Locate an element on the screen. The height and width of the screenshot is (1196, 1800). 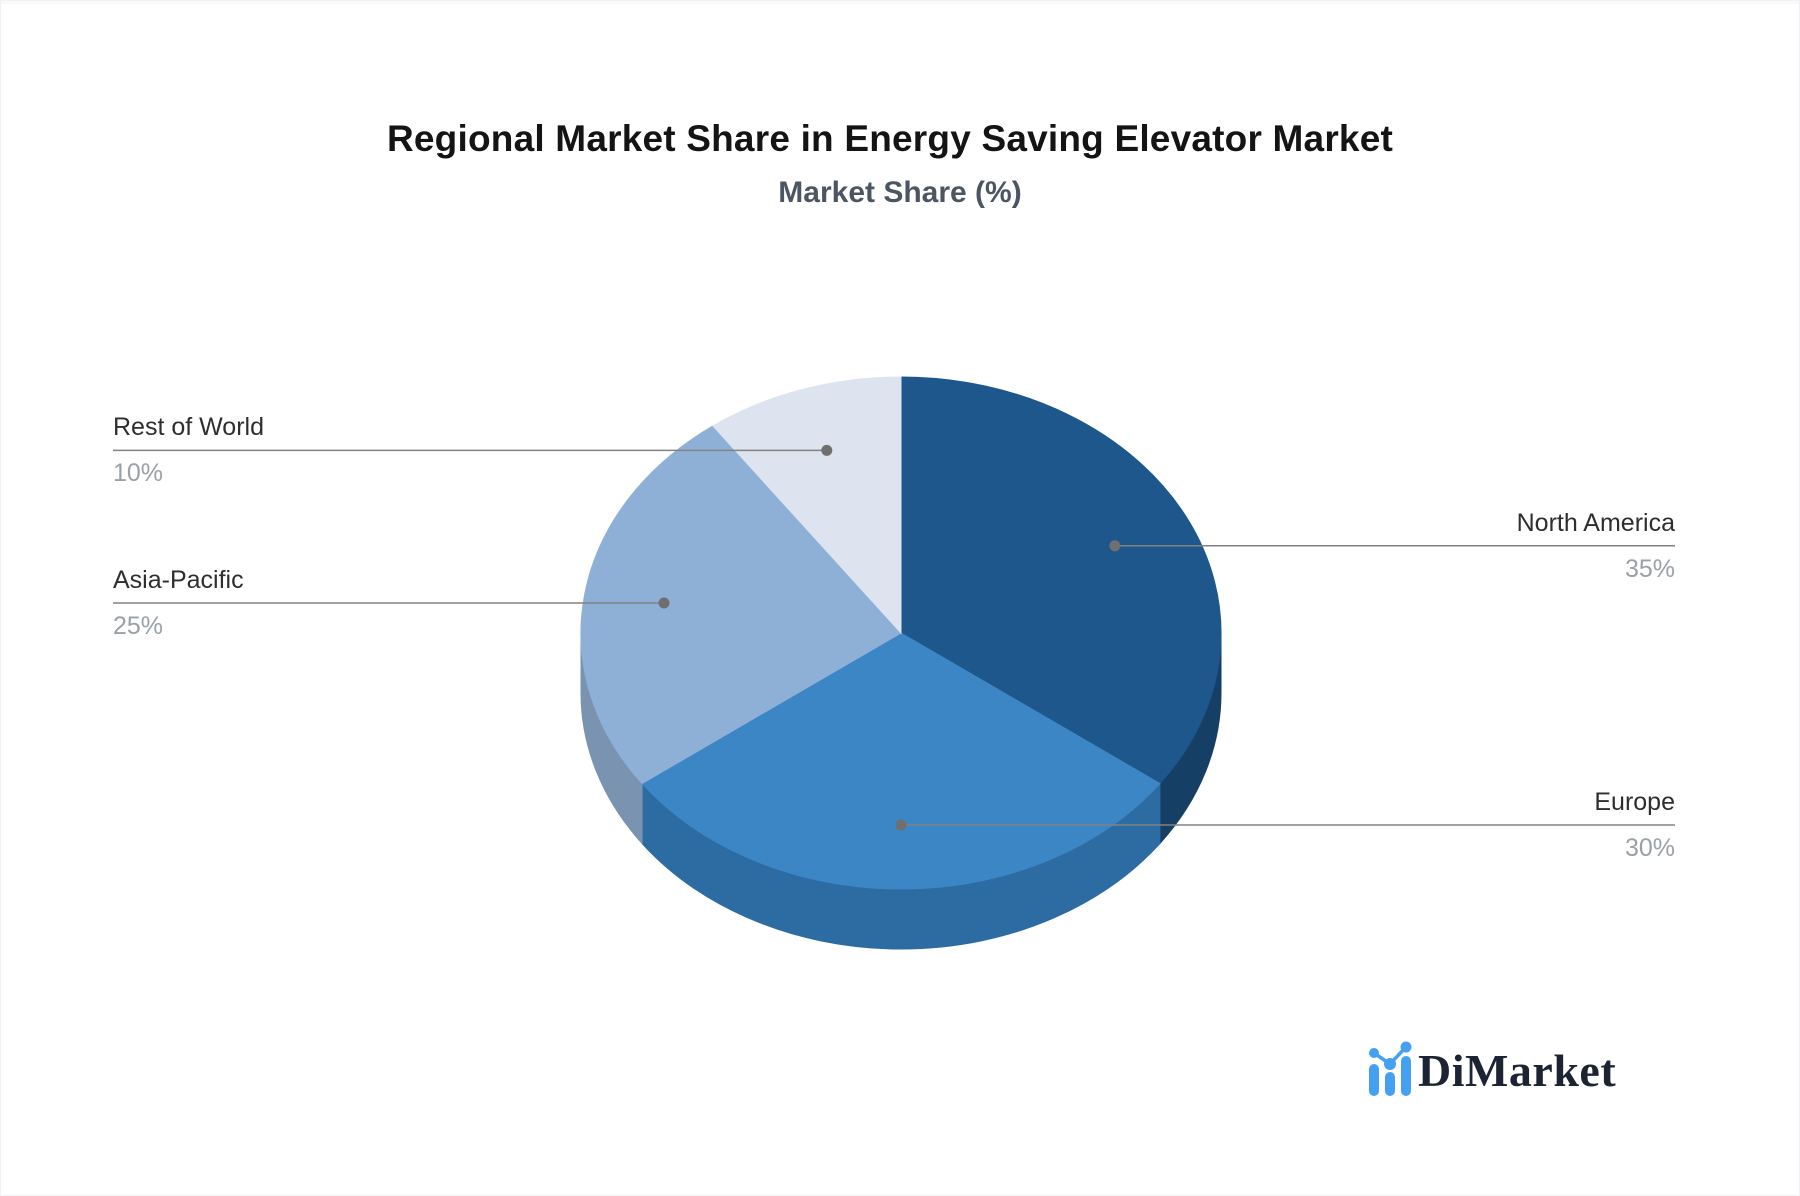
bar-chart-logo-icon is located at coordinates (1390, 1068).